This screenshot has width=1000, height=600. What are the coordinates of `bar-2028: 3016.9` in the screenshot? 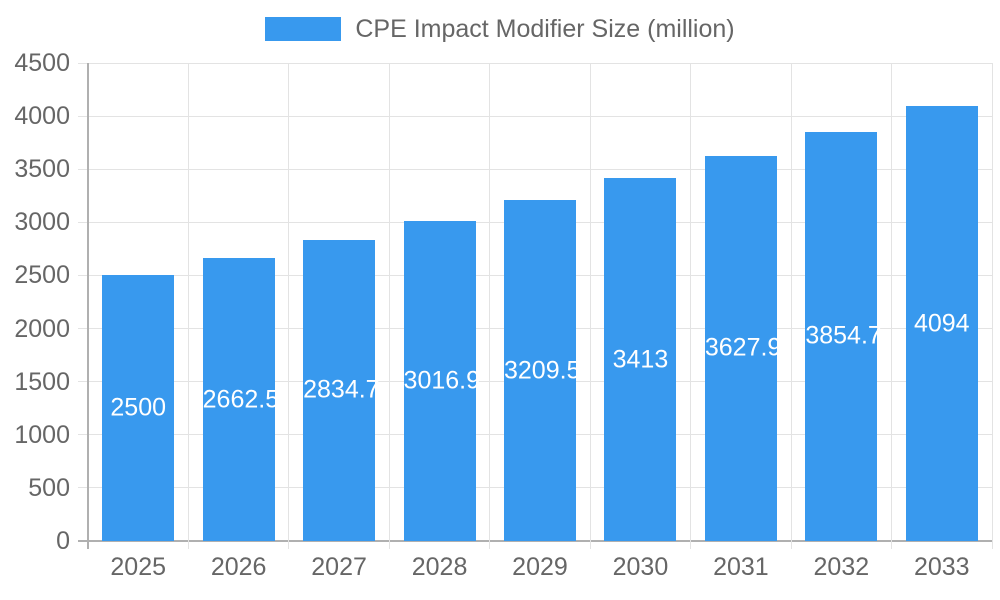 It's located at (442, 380).